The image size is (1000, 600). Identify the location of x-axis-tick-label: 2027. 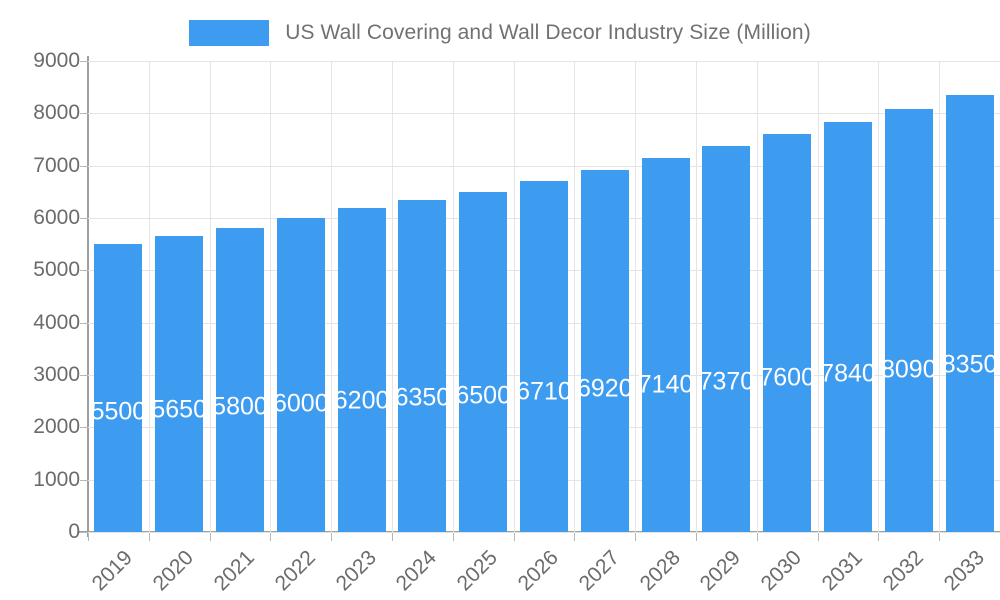
(599, 571).